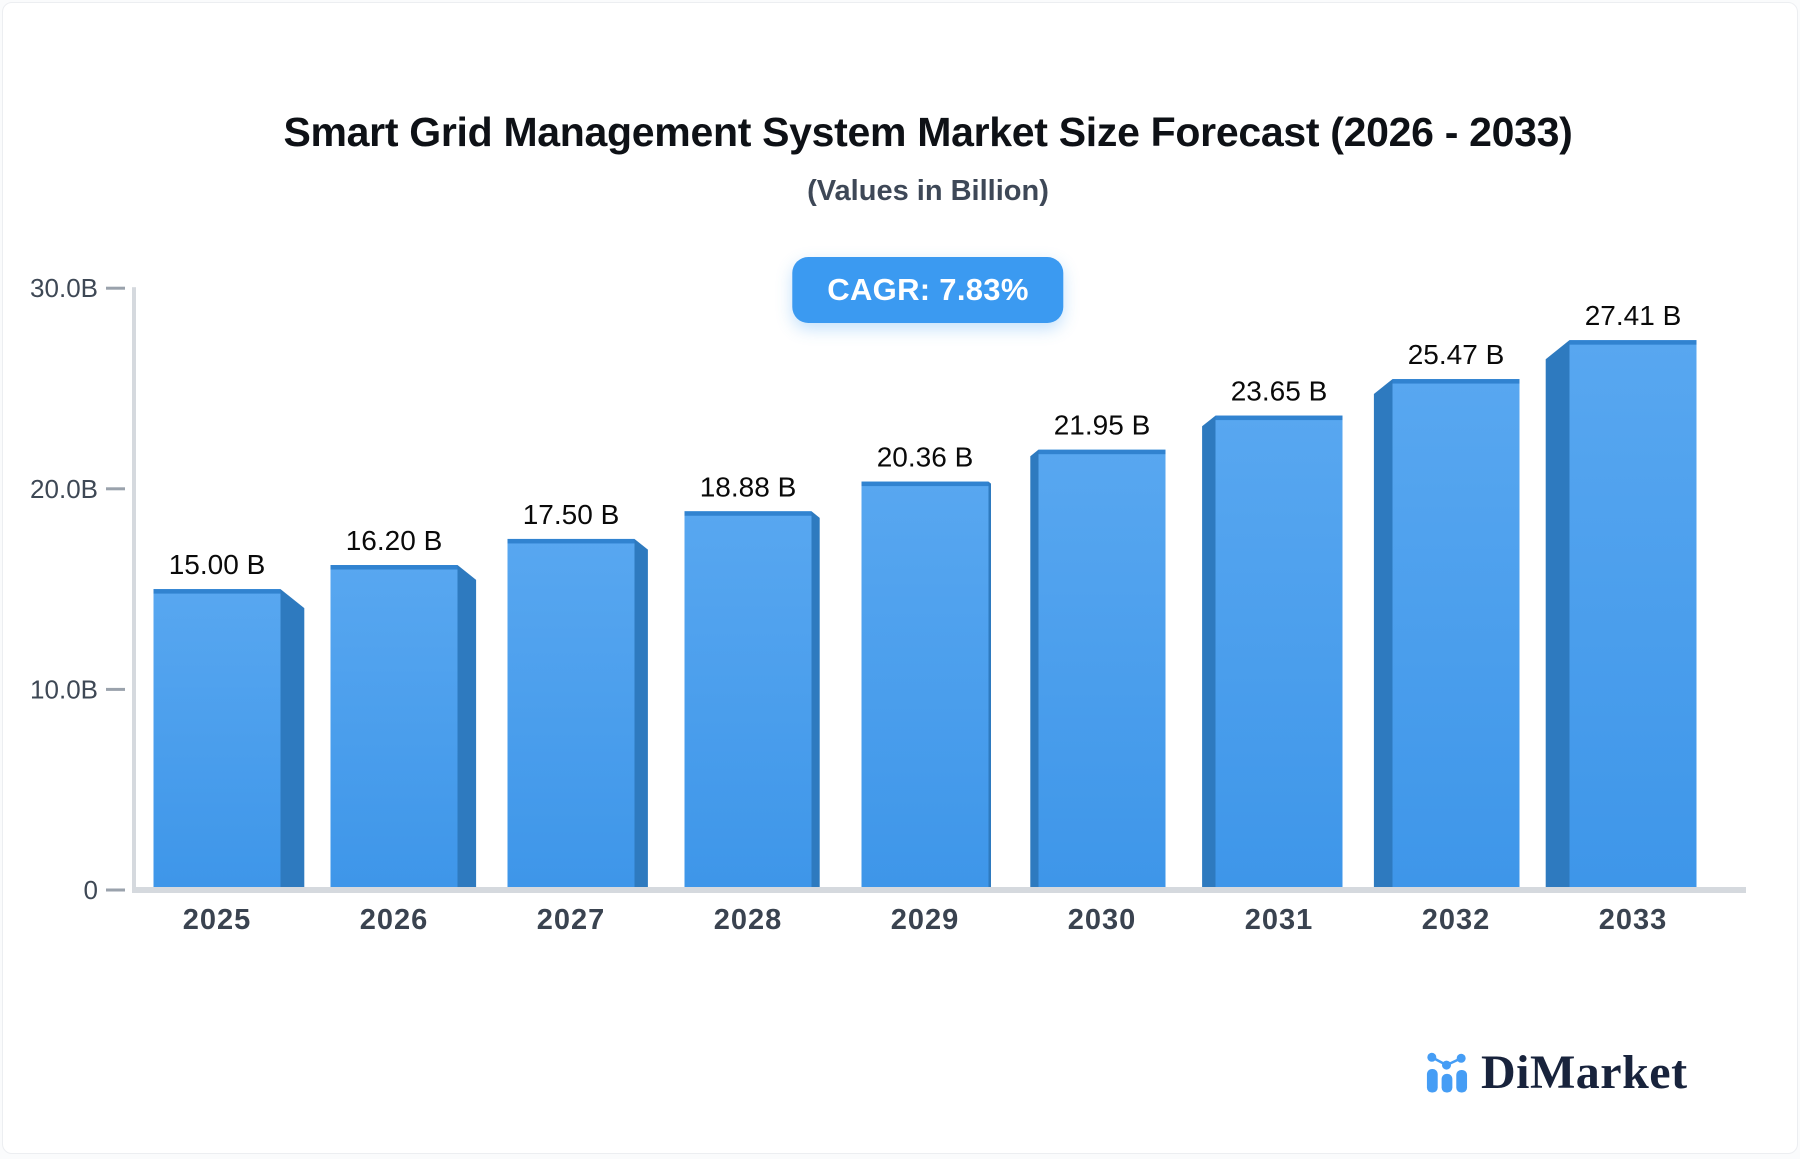  I want to click on y-axis-tick-label-20: 20.0B, so click(64, 489).